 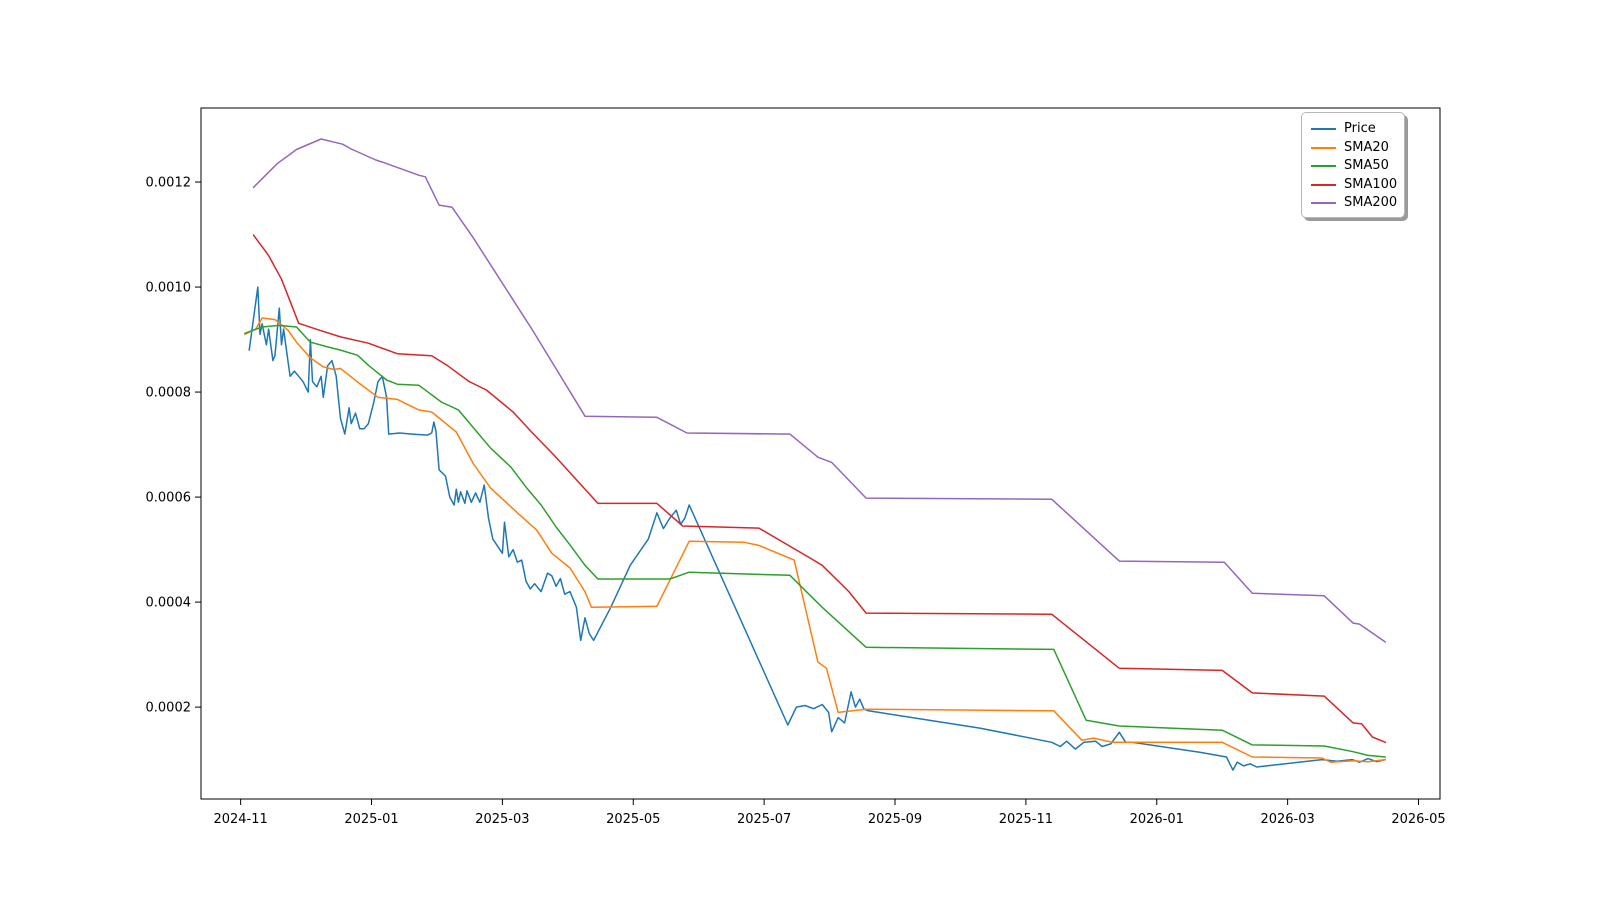 I want to click on y-tick-label: 0.0012, so click(x=169, y=183).